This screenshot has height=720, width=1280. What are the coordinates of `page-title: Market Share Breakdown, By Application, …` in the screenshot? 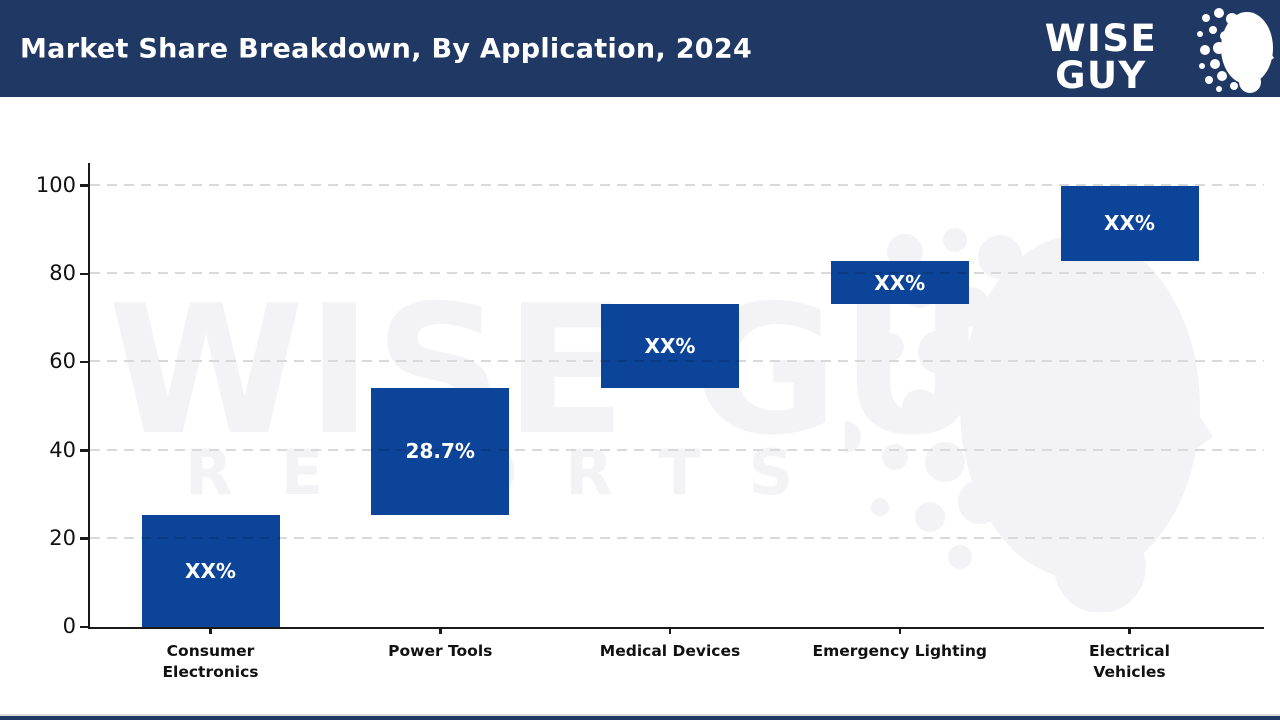 It's located at (386, 48).